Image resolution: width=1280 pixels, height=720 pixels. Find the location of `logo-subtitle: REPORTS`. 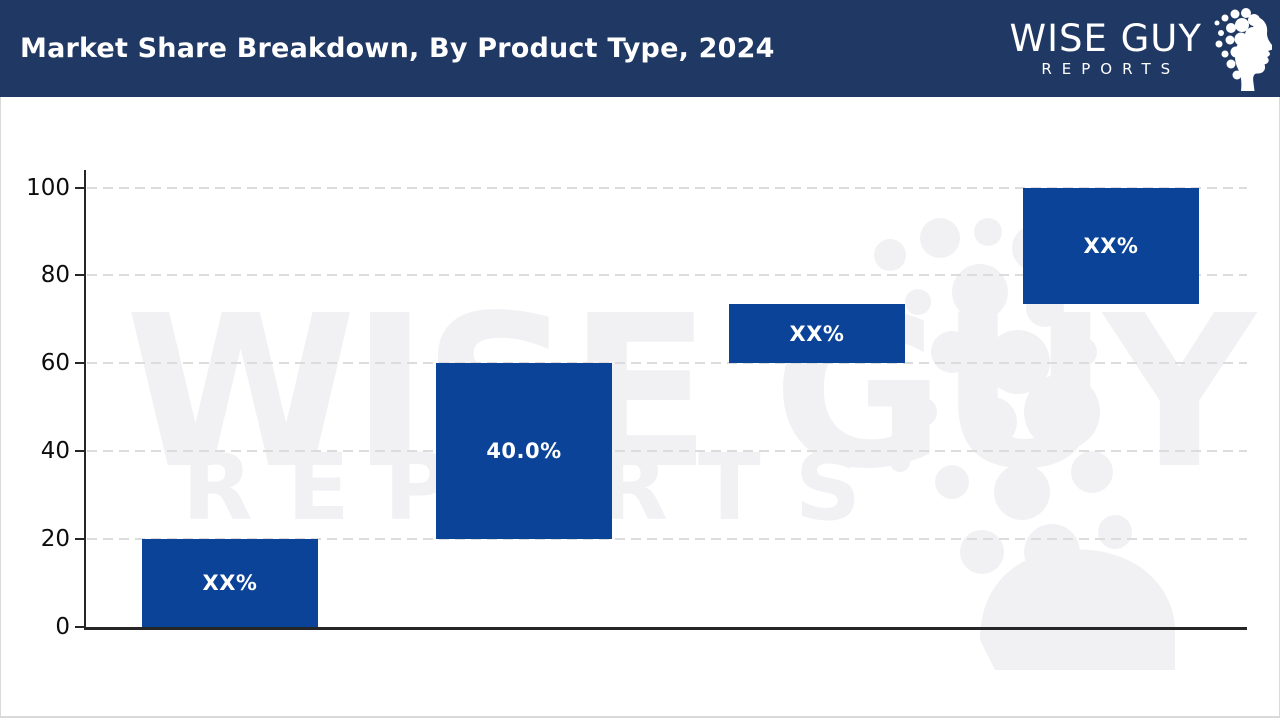

logo-subtitle: REPORTS is located at coordinates (1111, 69).